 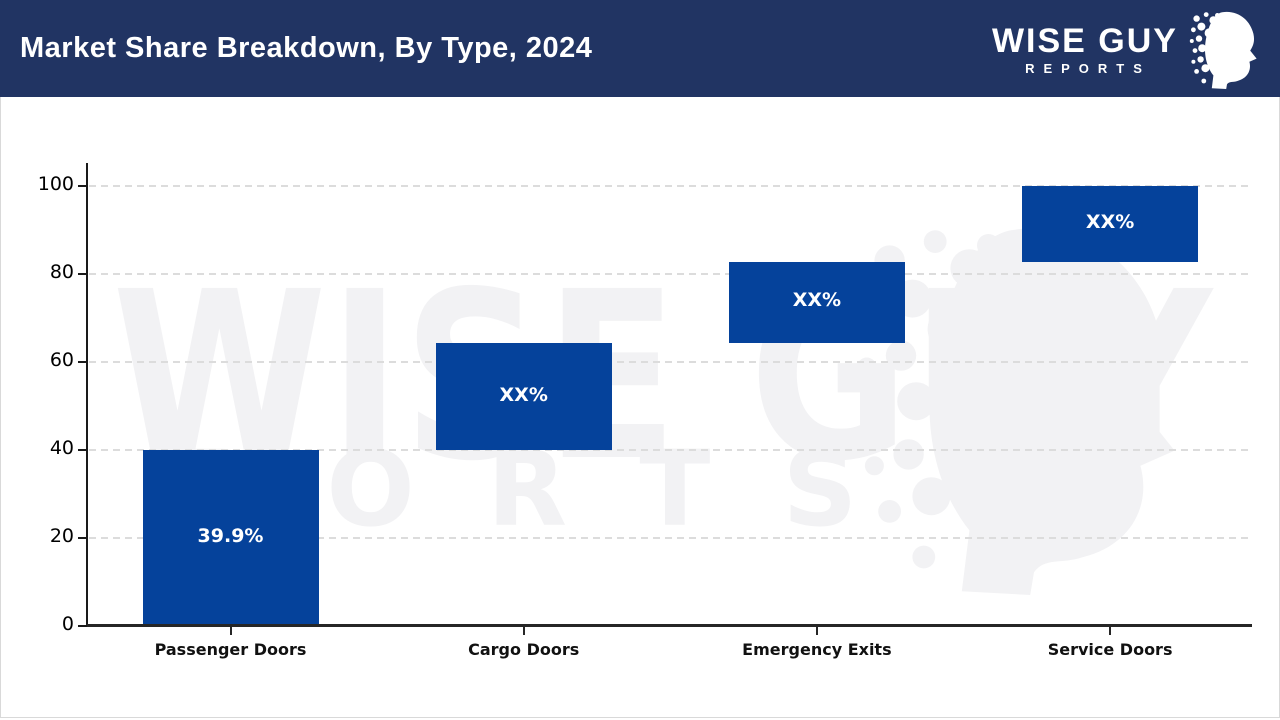 What do you see at coordinates (61, 448) in the screenshot?
I see `y-tick-label: 40` at bounding box center [61, 448].